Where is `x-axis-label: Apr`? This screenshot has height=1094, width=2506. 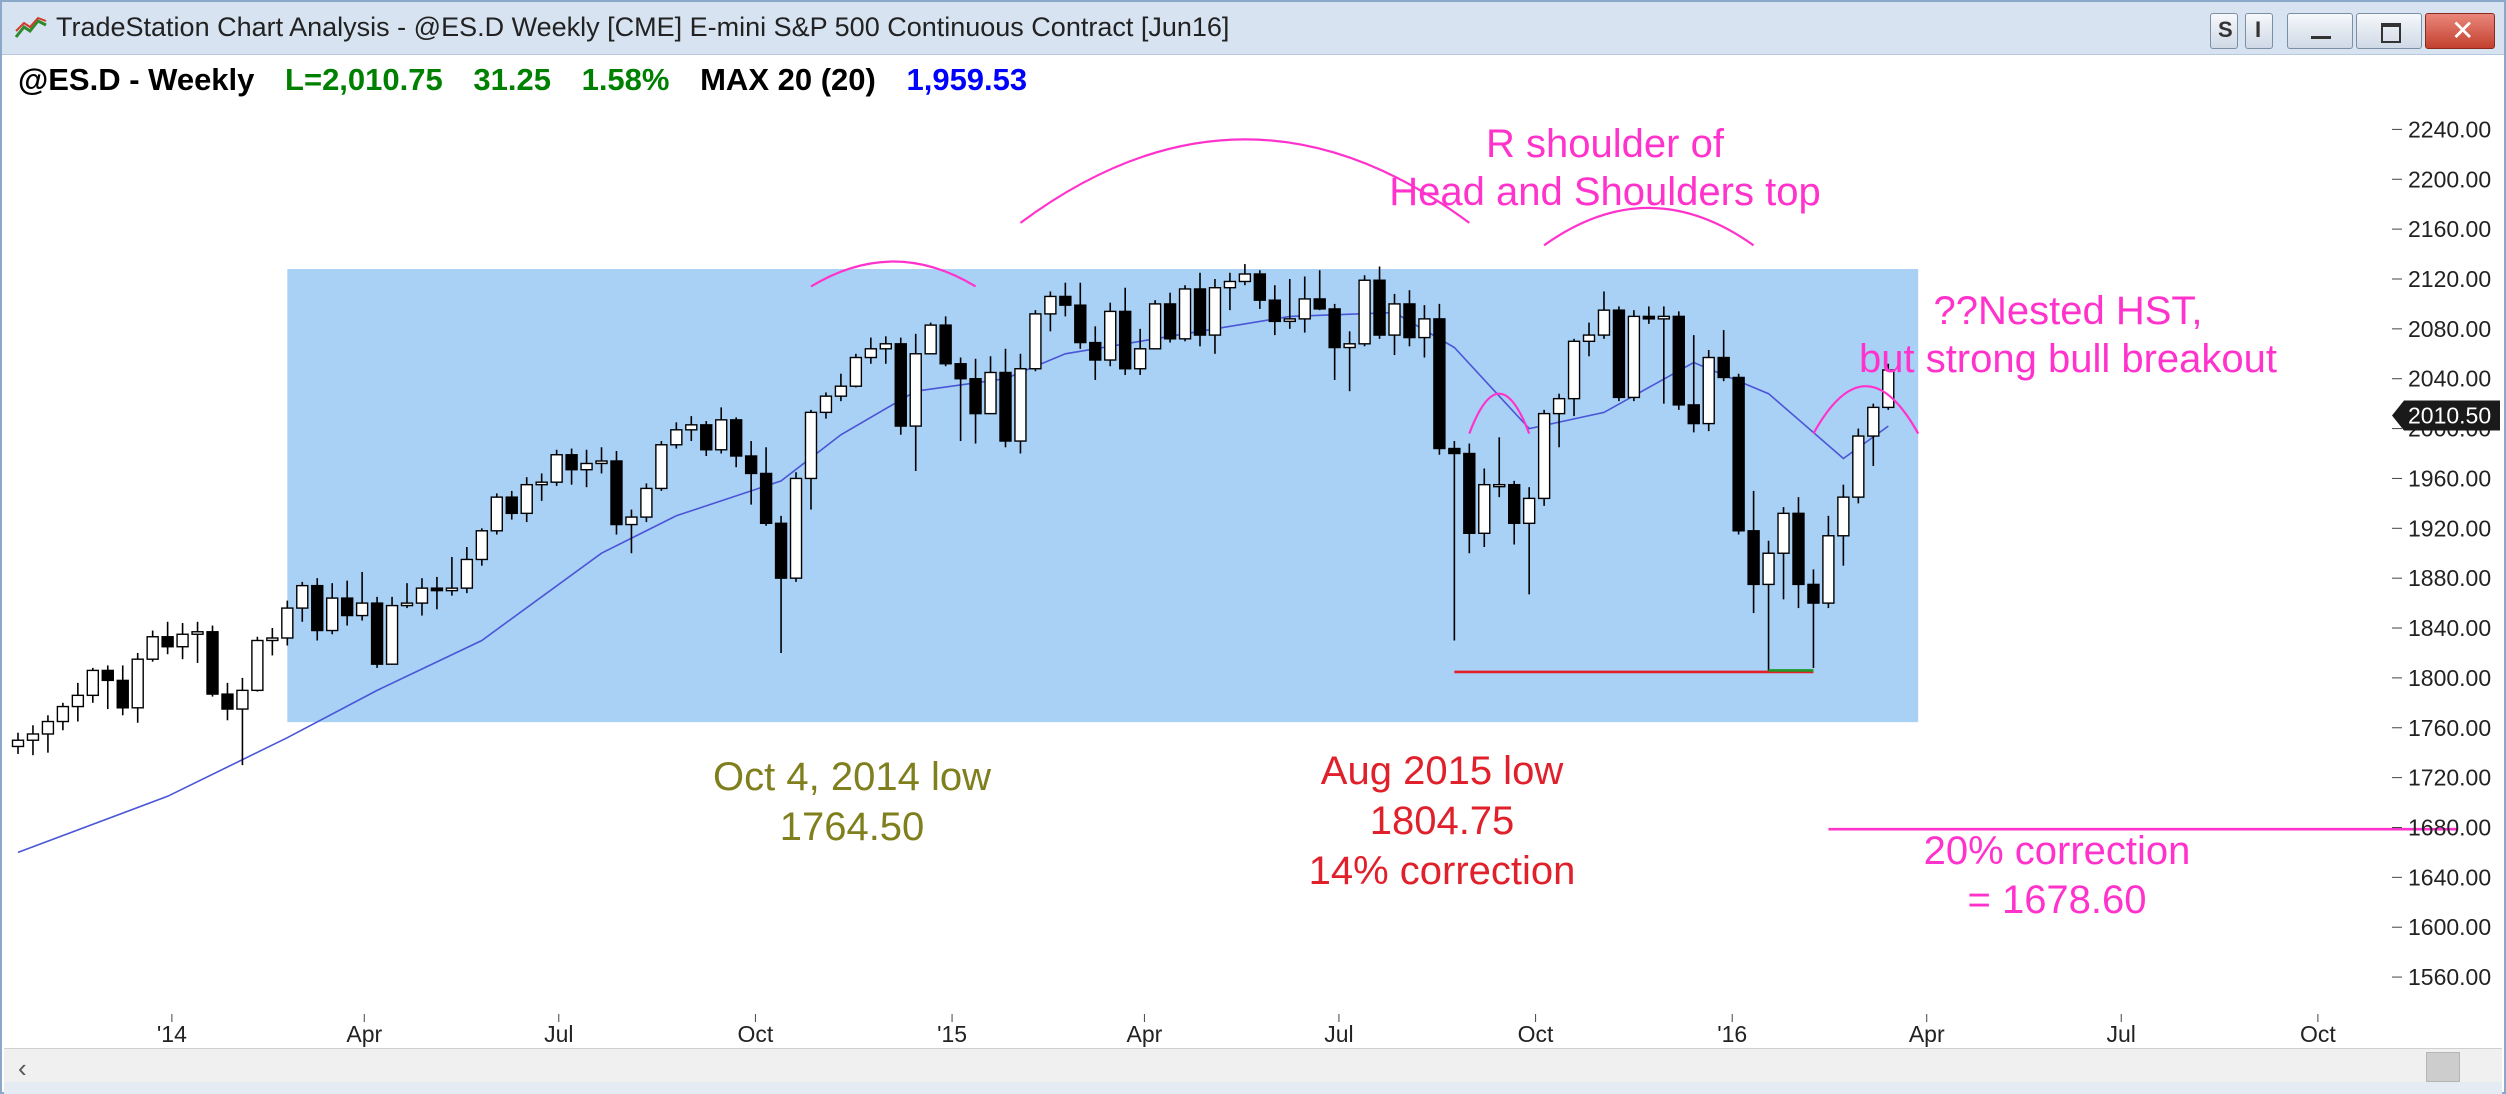
x-axis-label: Apr is located at coordinates (1927, 1034).